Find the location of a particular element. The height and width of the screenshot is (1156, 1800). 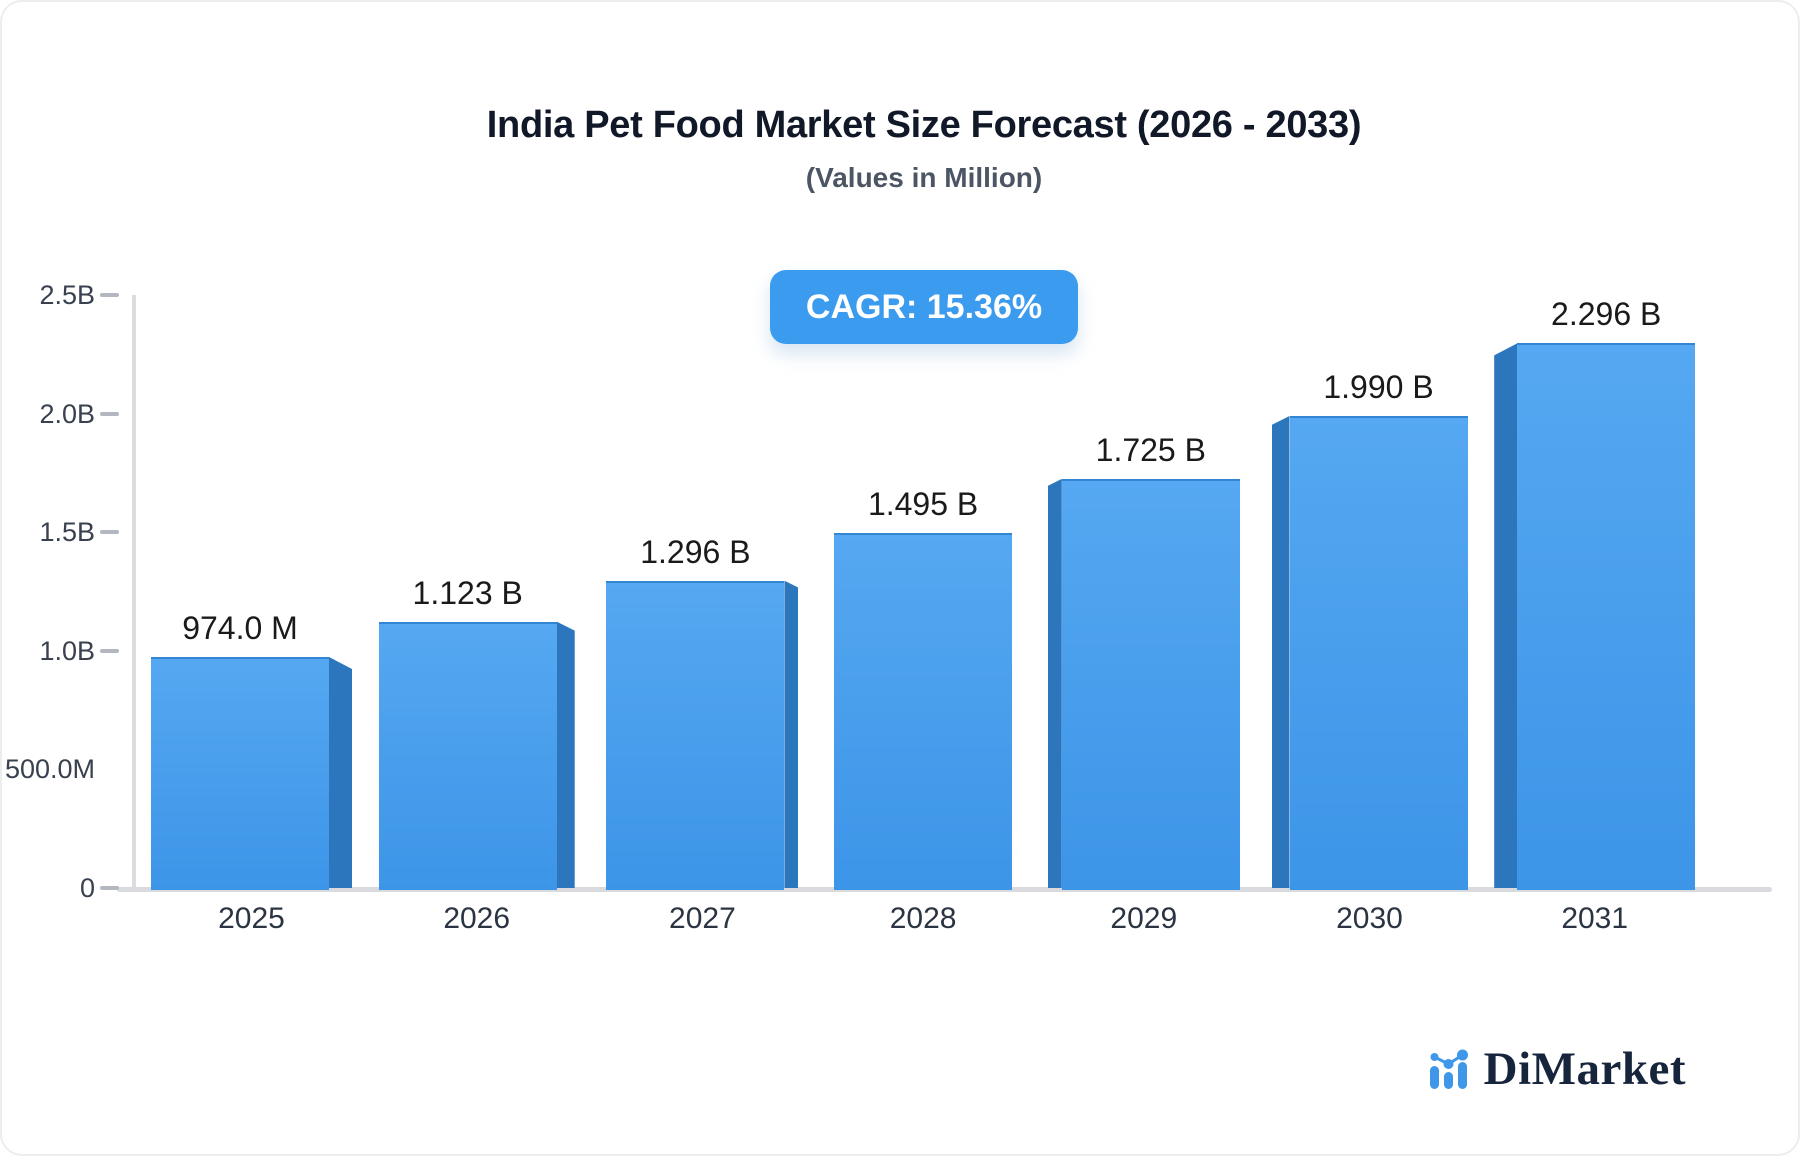

y-tick-label: 0 is located at coordinates (87, 888).